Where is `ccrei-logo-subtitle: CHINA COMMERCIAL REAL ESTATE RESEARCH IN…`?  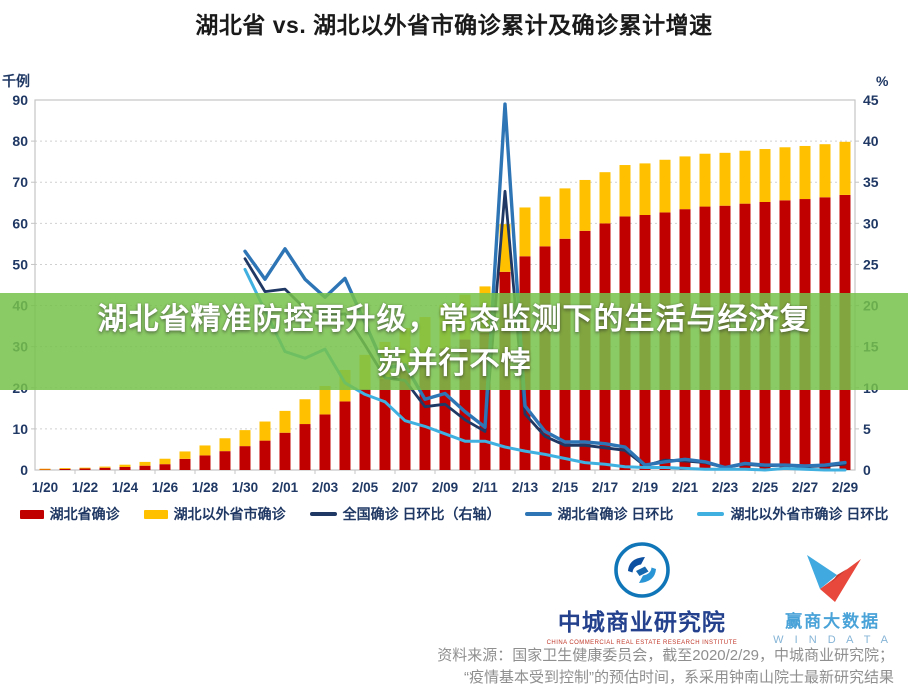
ccrei-logo-subtitle: CHINA COMMERCIAL REAL ESTATE RESEARCH IN… is located at coordinates (642, 643).